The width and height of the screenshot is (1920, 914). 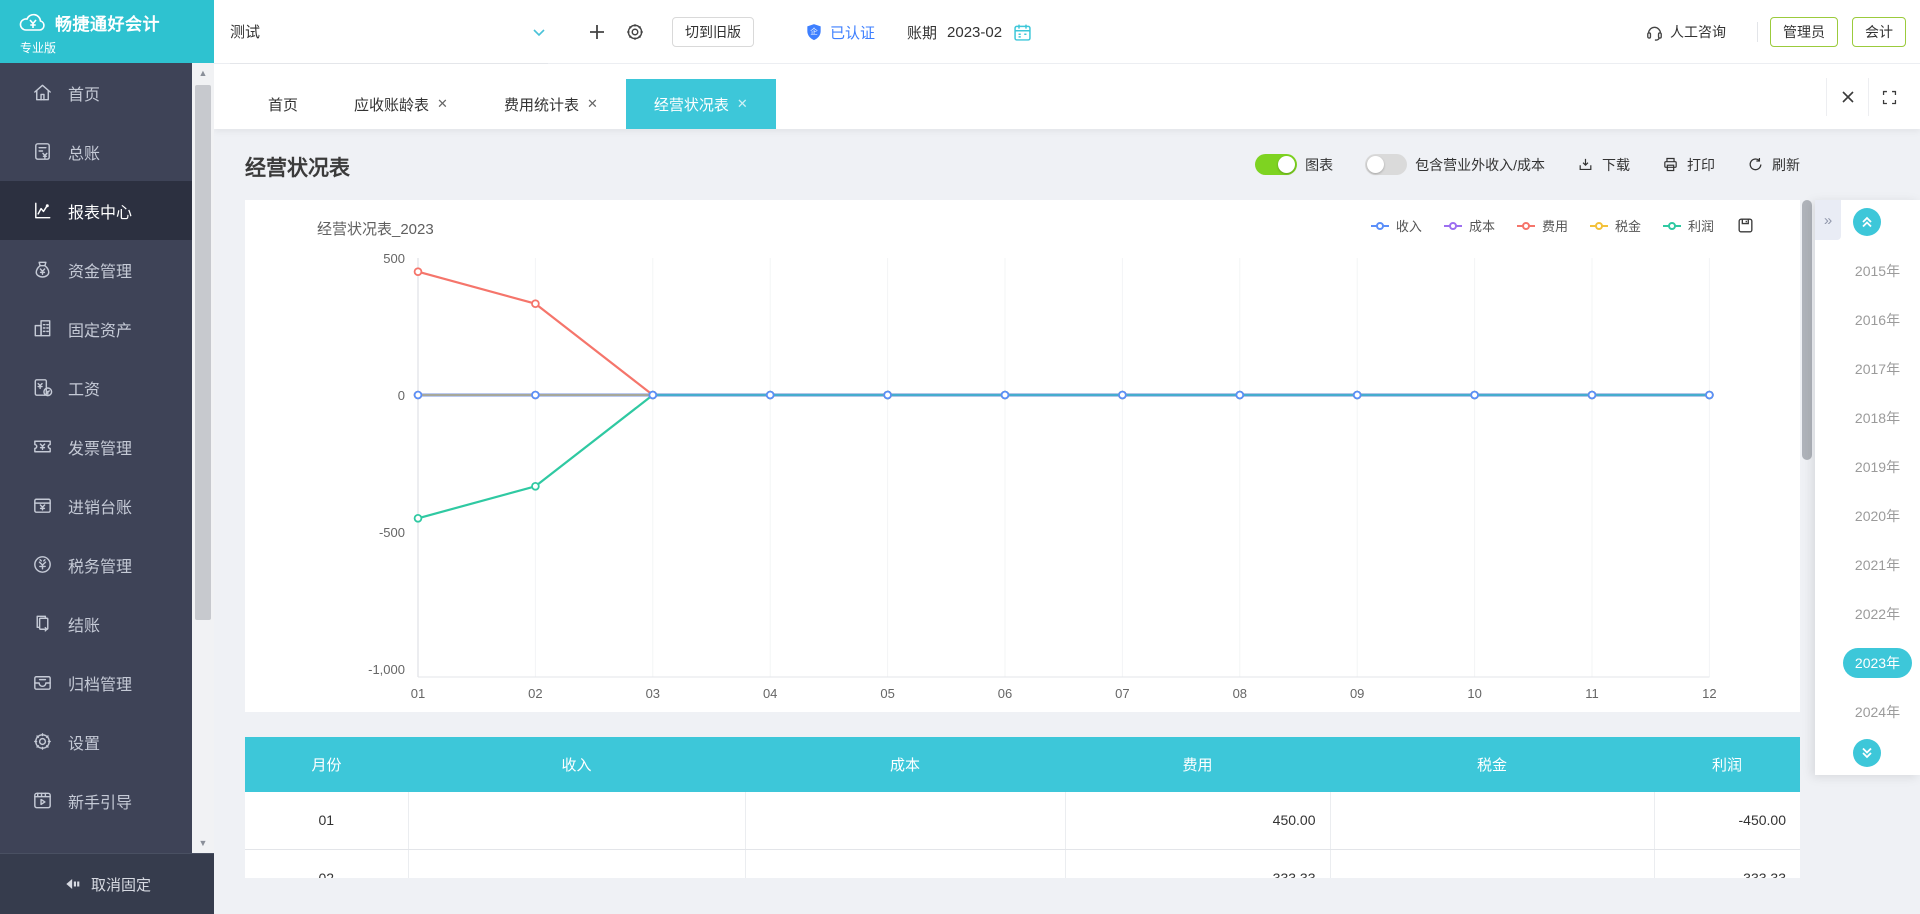 I want to click on svg-text: 01, so click(x=418, y=693).